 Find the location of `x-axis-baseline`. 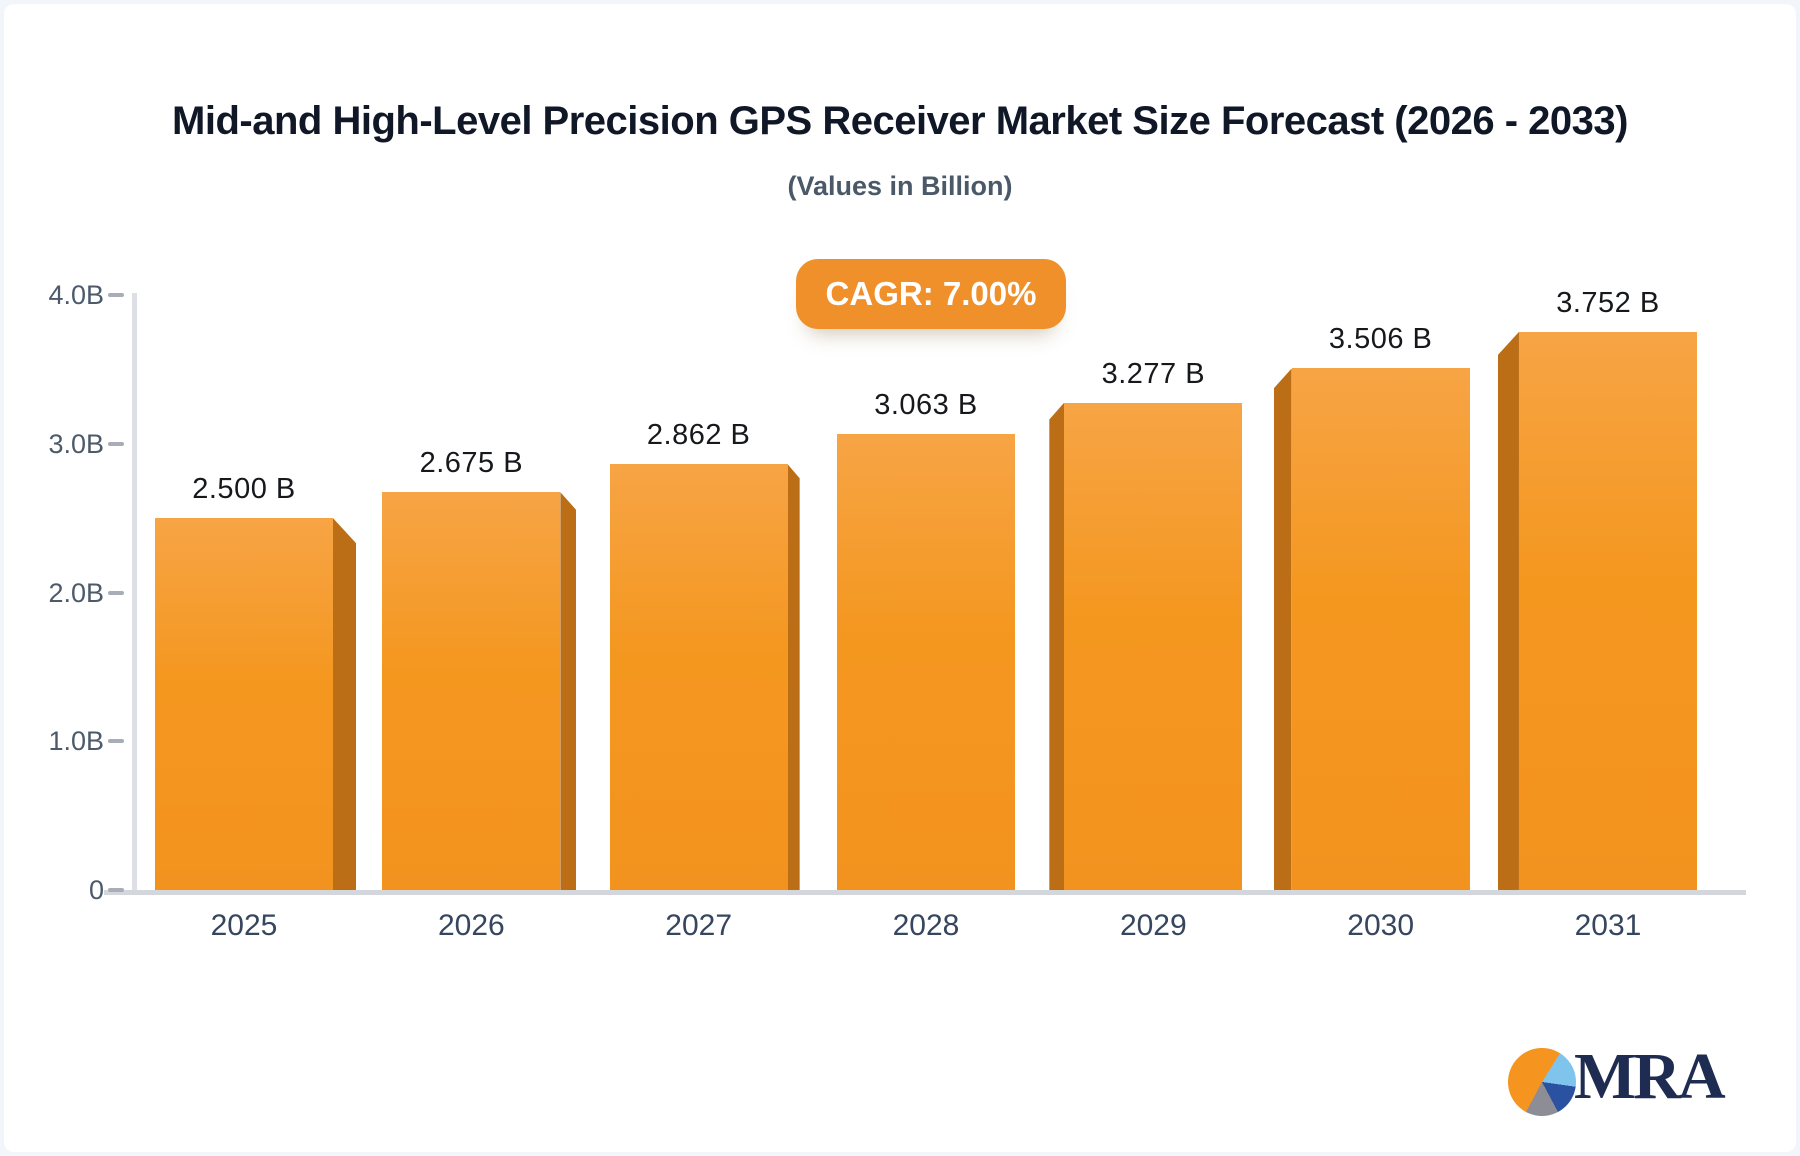

x-axis-baseline is located at coordinates (925, 892).